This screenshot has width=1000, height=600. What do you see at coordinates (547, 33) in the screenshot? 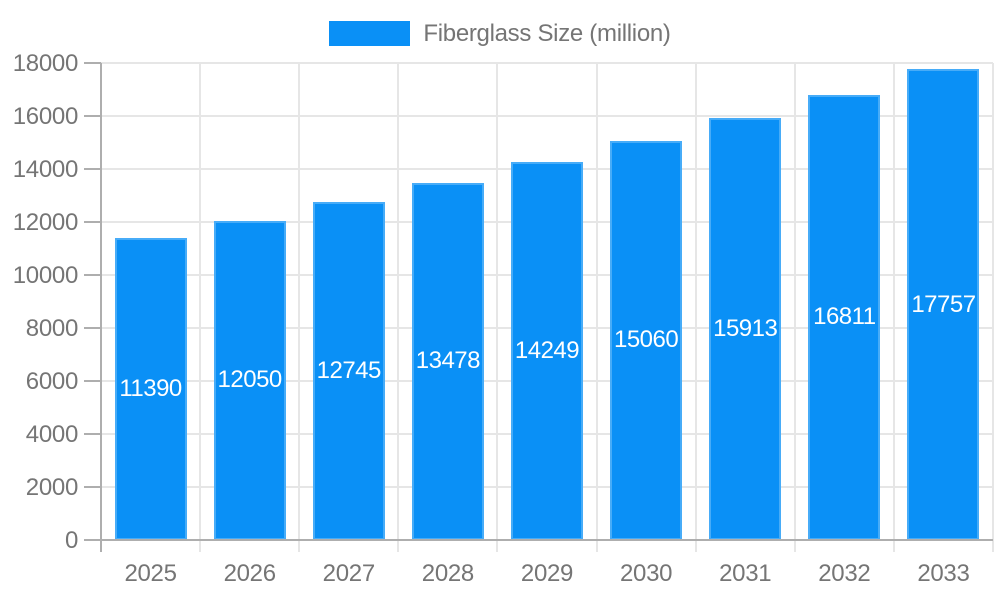
I see `legend-label: Fiberglass Size (million)` at bounding box center [547, 33].